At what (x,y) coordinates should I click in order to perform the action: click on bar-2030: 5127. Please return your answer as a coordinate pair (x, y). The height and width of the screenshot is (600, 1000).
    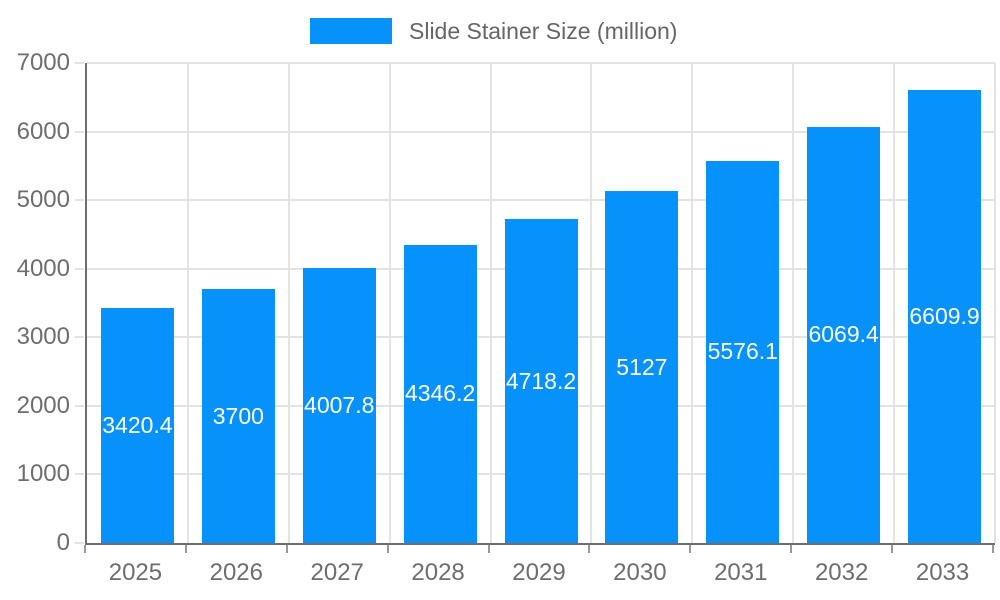
    Looking at the image, I should click on (642, 367).